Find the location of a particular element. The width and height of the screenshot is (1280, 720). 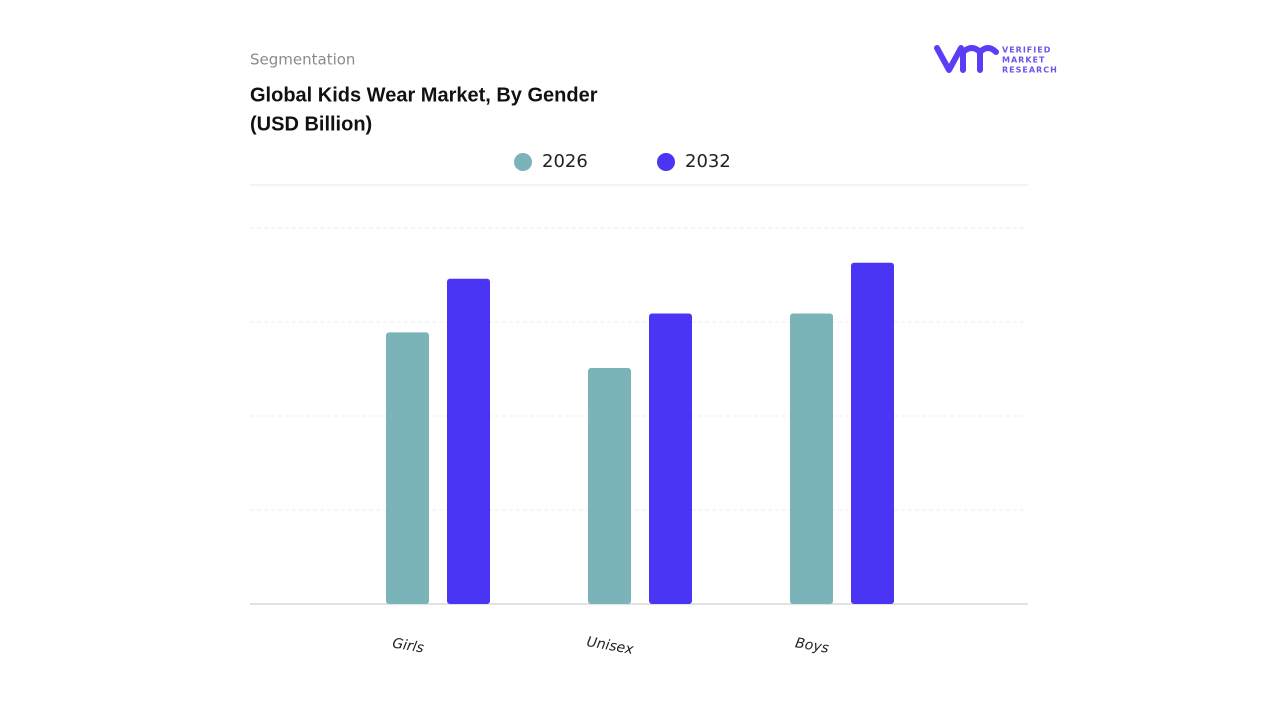

logo-text: RESEARCH is located at coordinates (1030, 70).